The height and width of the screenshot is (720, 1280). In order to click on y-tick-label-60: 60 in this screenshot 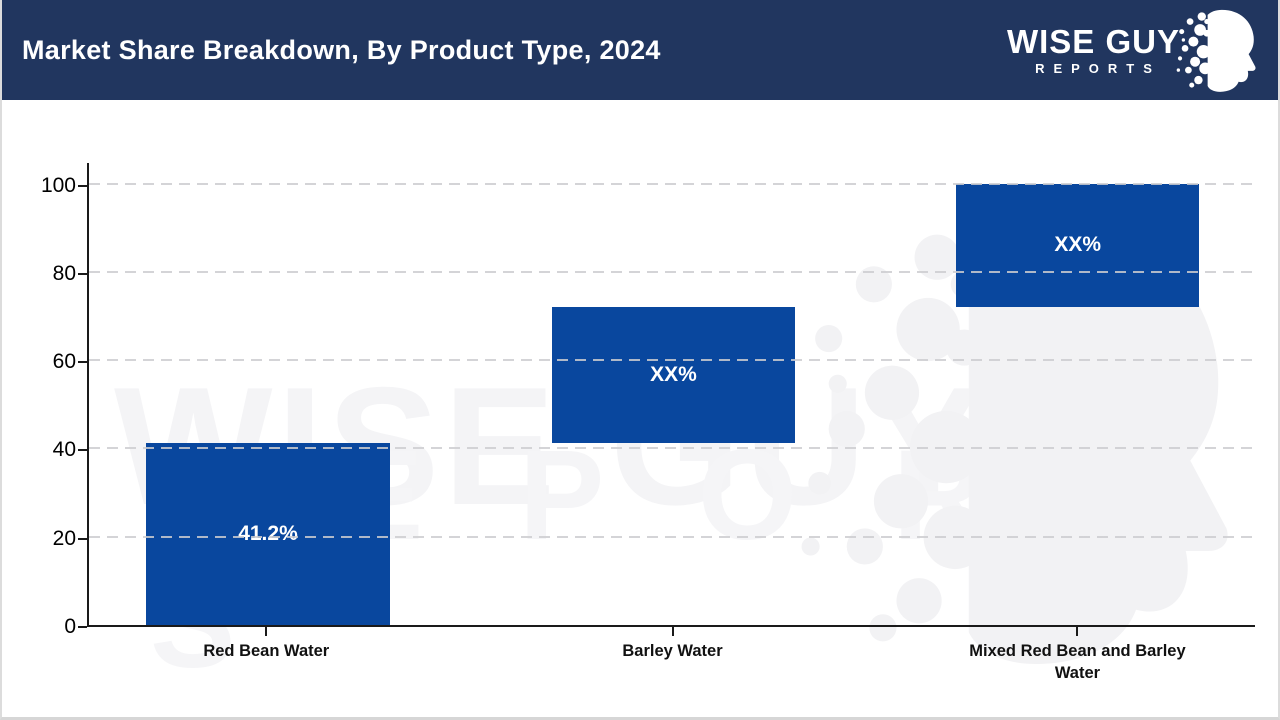, I will do `click(64, 362)`.